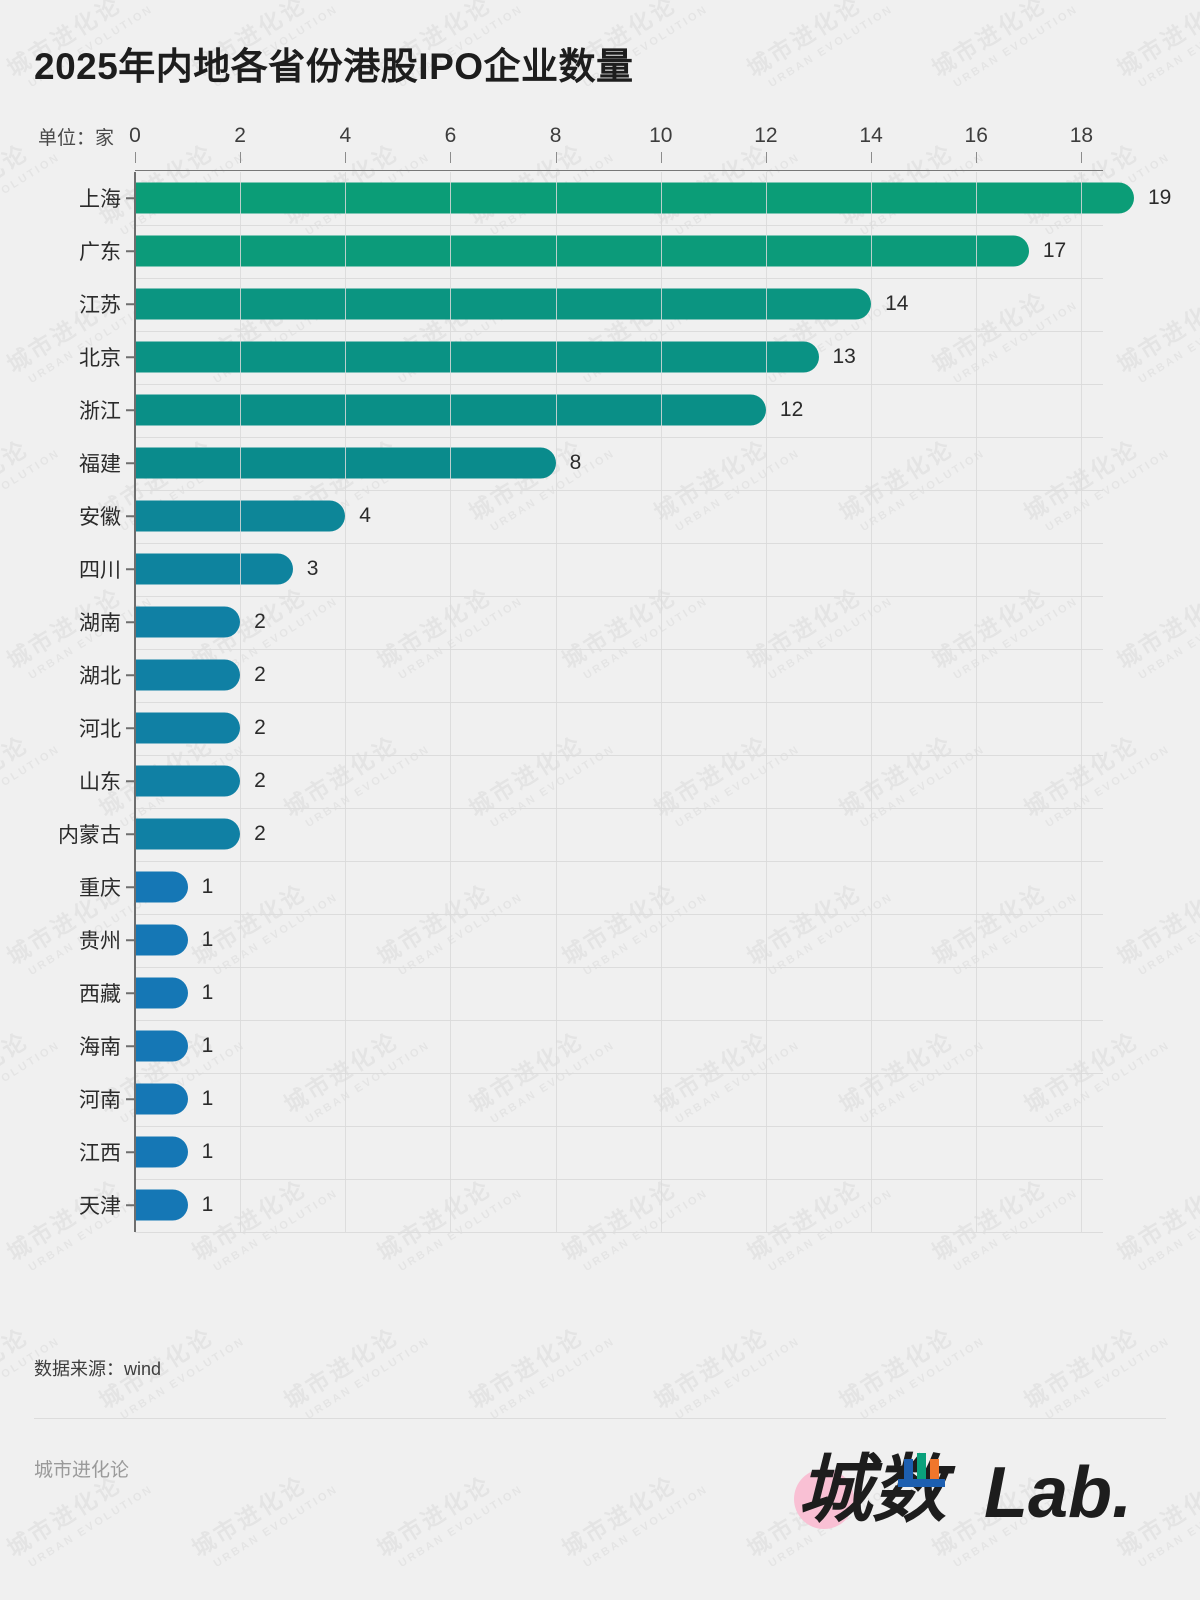 The image size is (1200, 1600). What do you see at coordinates (617, 1205) in the screenshot?
I see `bar-row: 天津 1` at bounding box center [617, 1205].